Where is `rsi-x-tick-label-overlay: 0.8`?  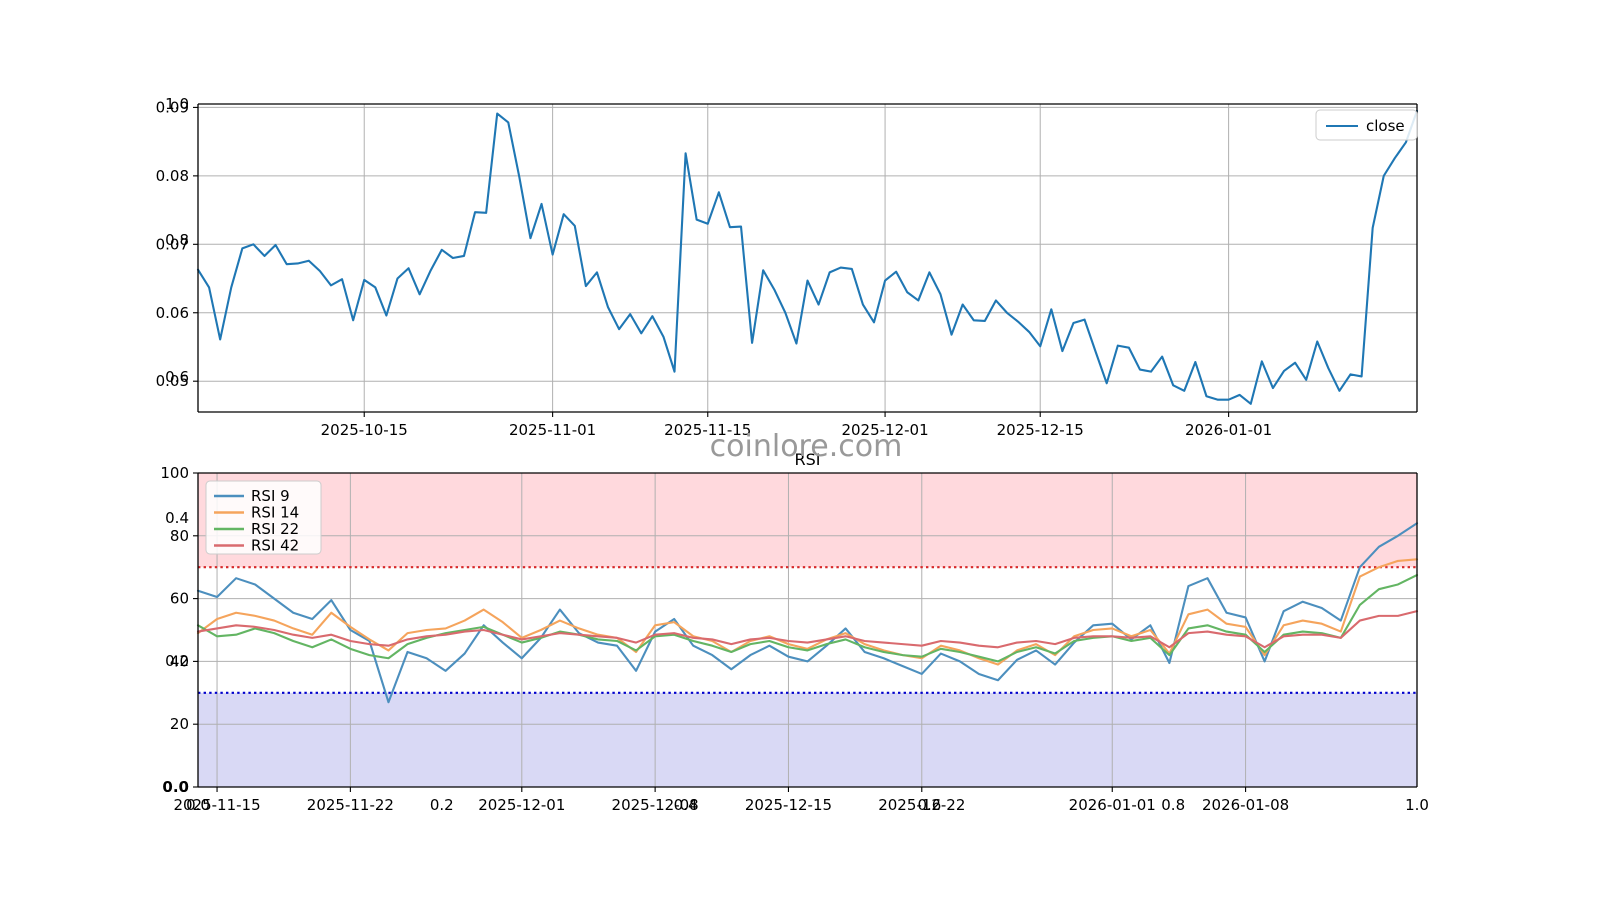 rsi-x-tick-label-overlay: 0.8 is located at coordinates (1173, 805).